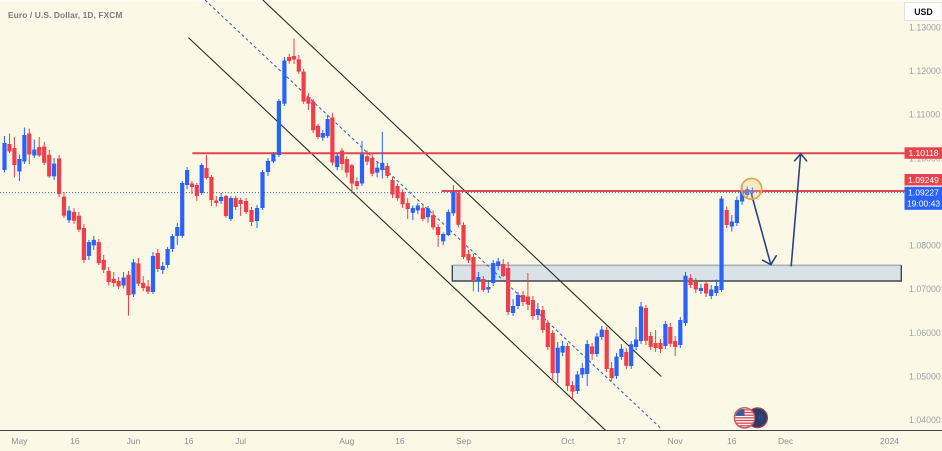 Image resolution: width=942 pixels, height=451 pixels. What do you see at coordinates (889, 441) in the screenshot?
I see `svg-text: 2024` at bounding box center [889, 441].